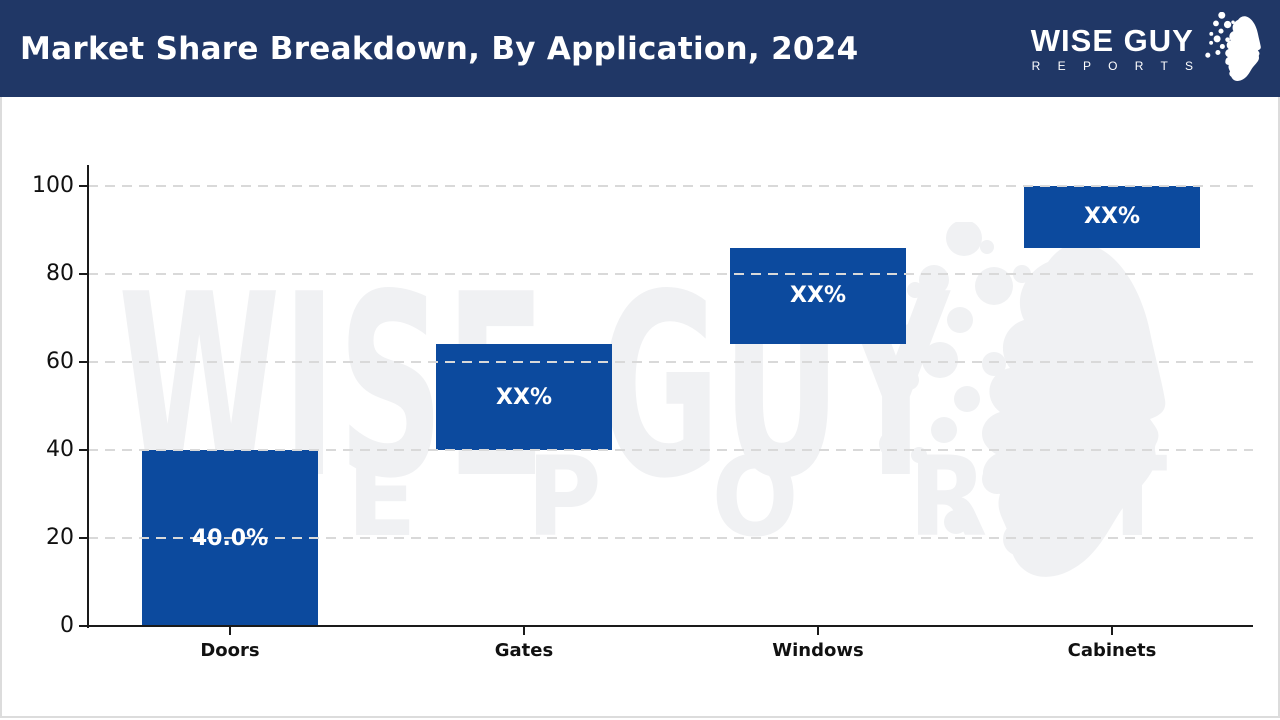 The height and width of the screenshot is (720, 1280). I want to click on bar-label-cabinets: XX%, so click(1112, 217).